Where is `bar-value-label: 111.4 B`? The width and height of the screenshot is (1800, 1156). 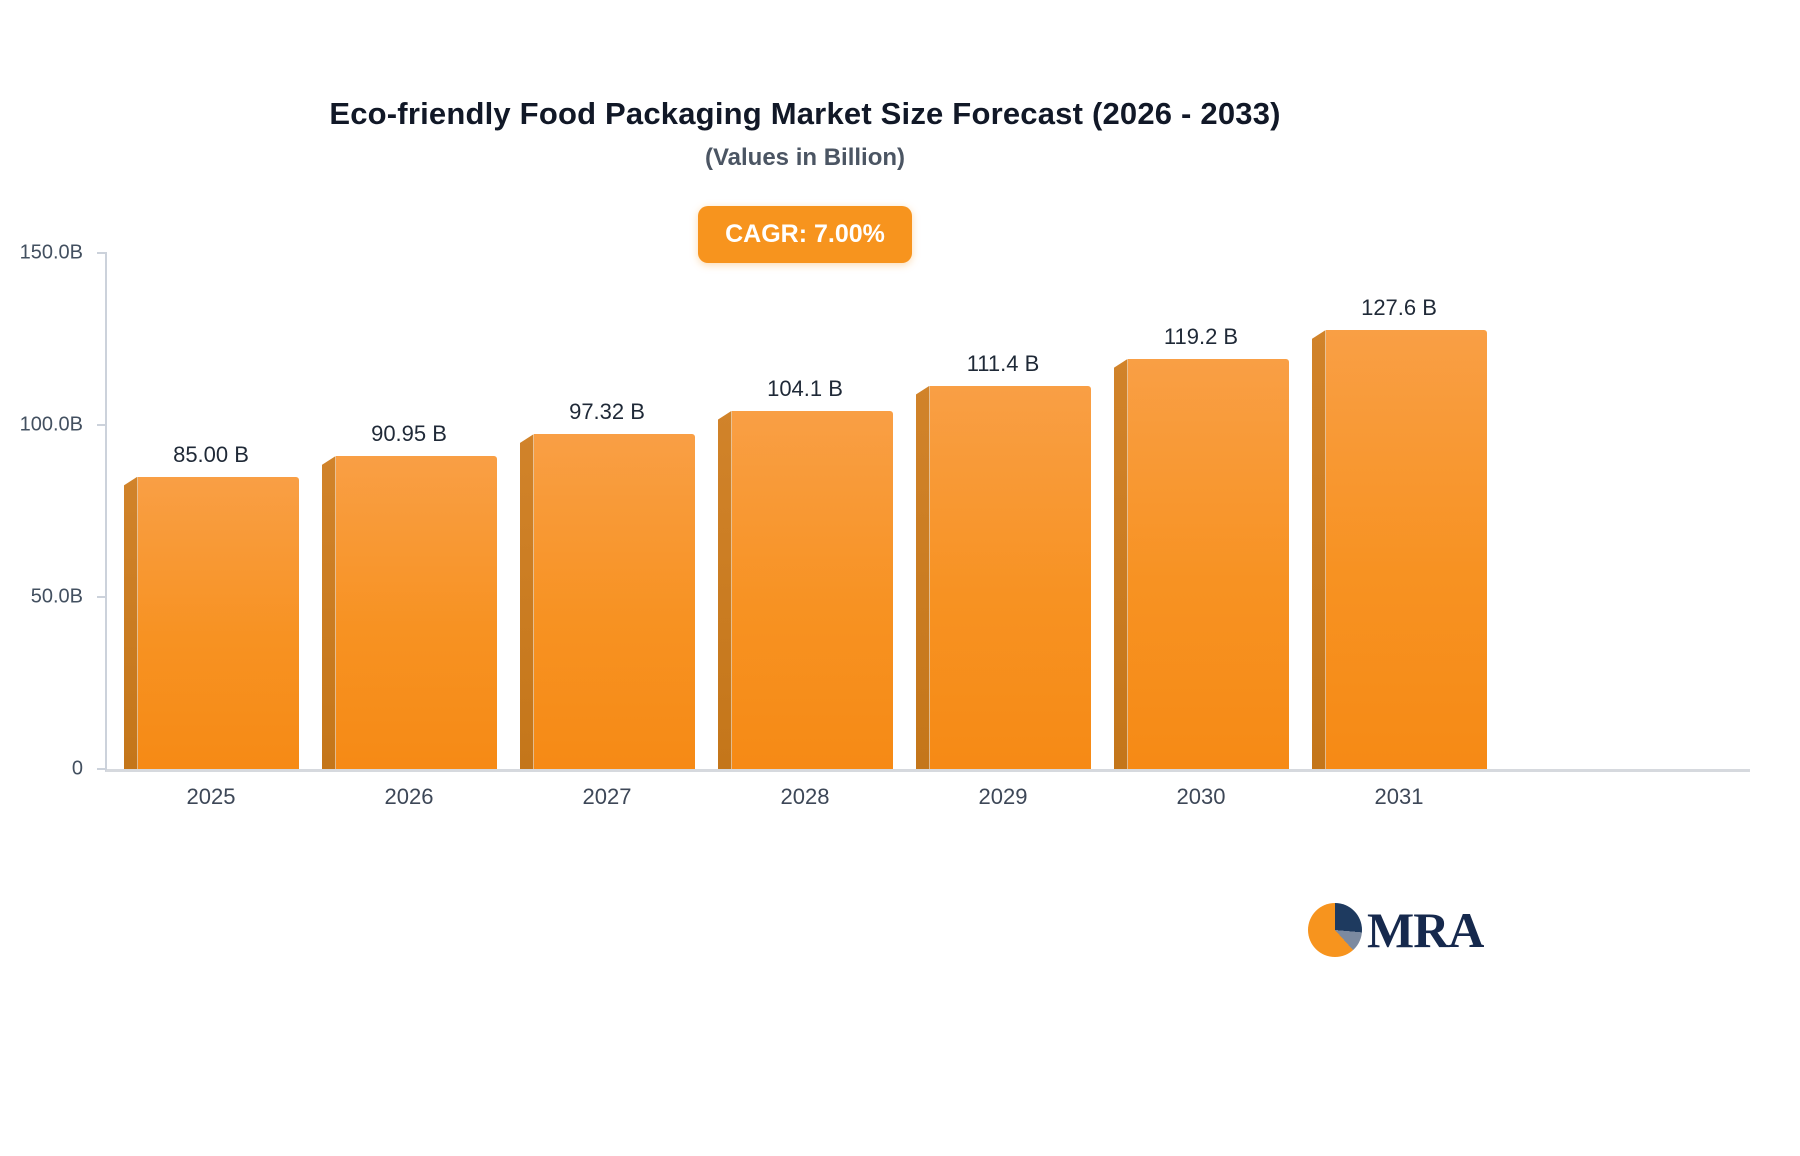
bar-value-label: 111.4 B is located at coordinates (1003, 363).